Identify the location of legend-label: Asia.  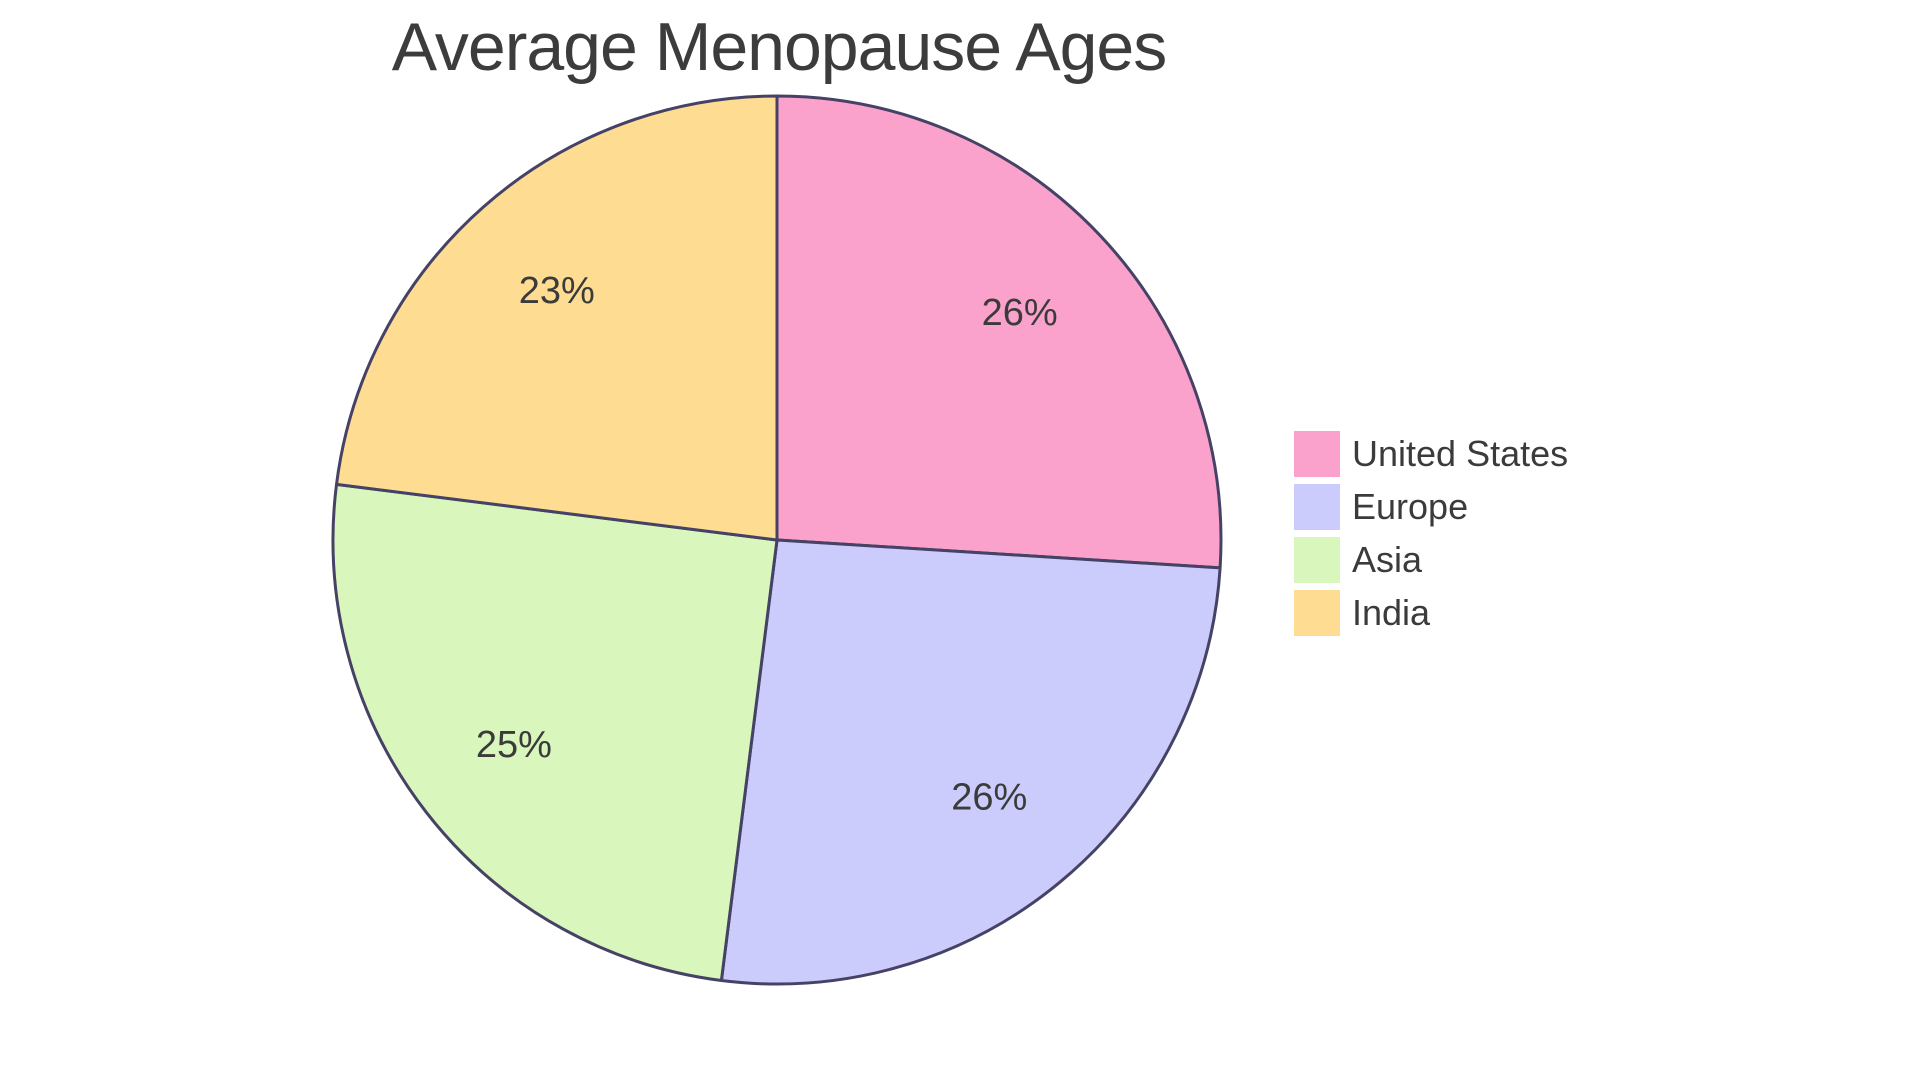
(1387, 559).